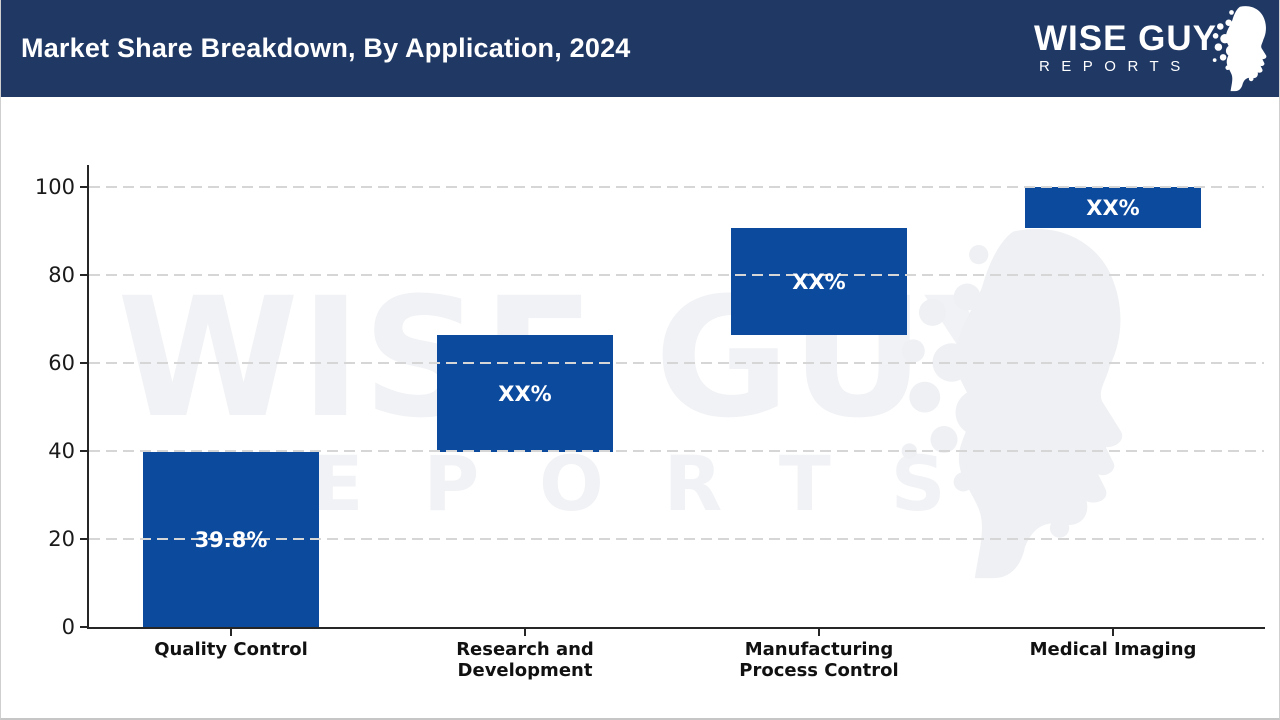 The height and width of the screenshot is (720, 1280). Describe the element at coordinates (61, 363) in the screenshot. I see `y-axis-tick-label: 60` at that location.